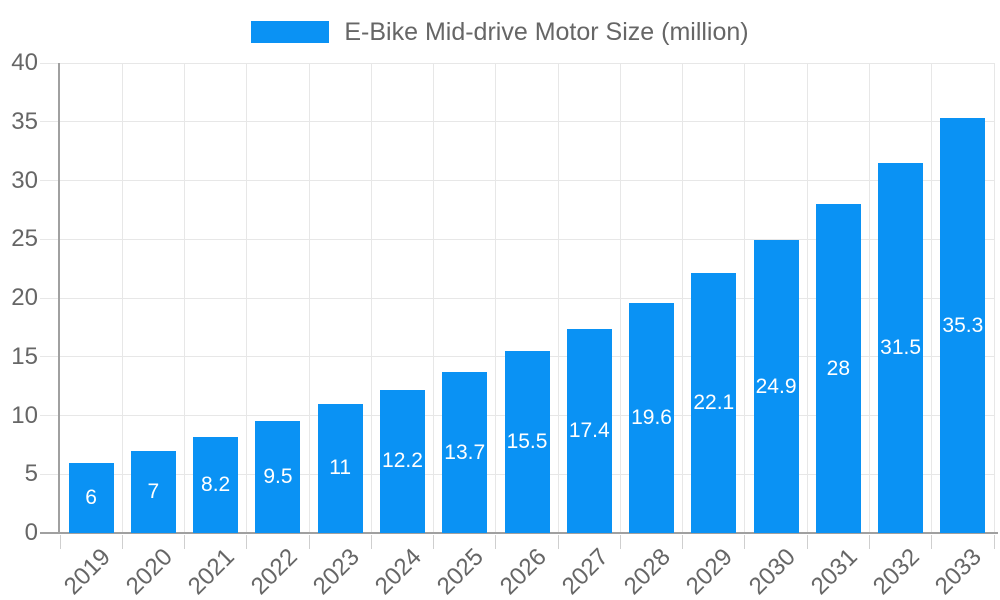 Image resolution: width=1000 pixels, height=600 pixels. I want to click on y-axis-tick-label: 5, so click(31, 474).